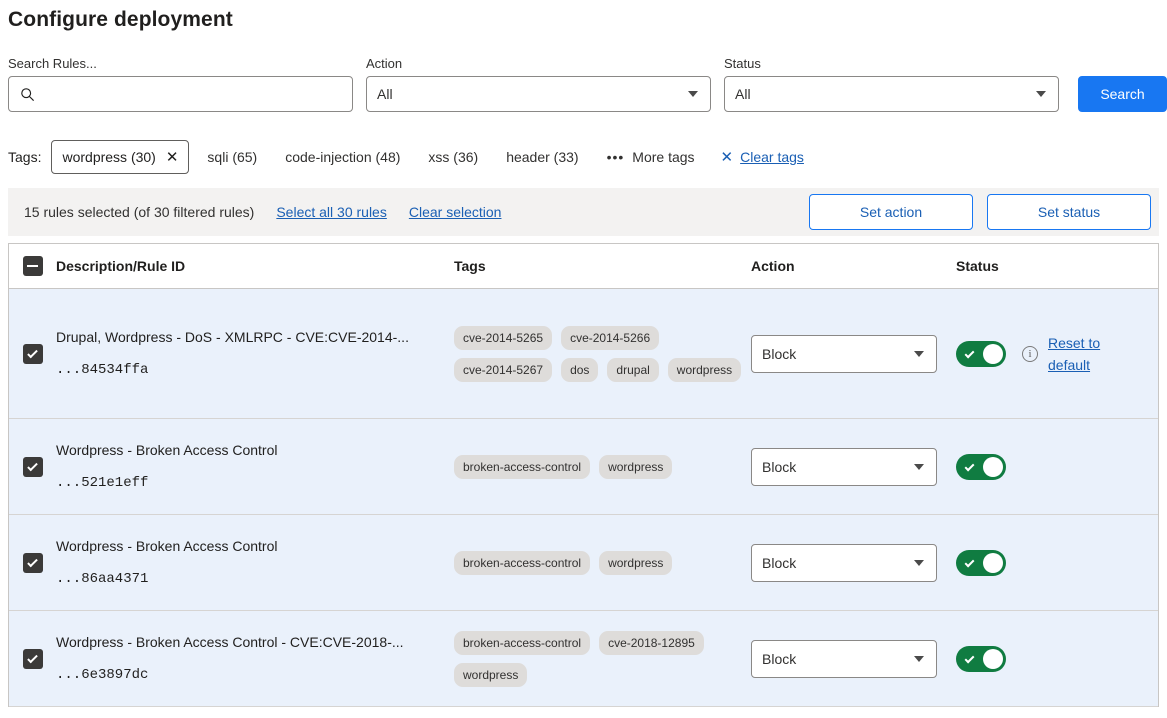 The image size is (1167, 718). I want to click on select-all-link: Select all 30 rules, so click(331, 212).